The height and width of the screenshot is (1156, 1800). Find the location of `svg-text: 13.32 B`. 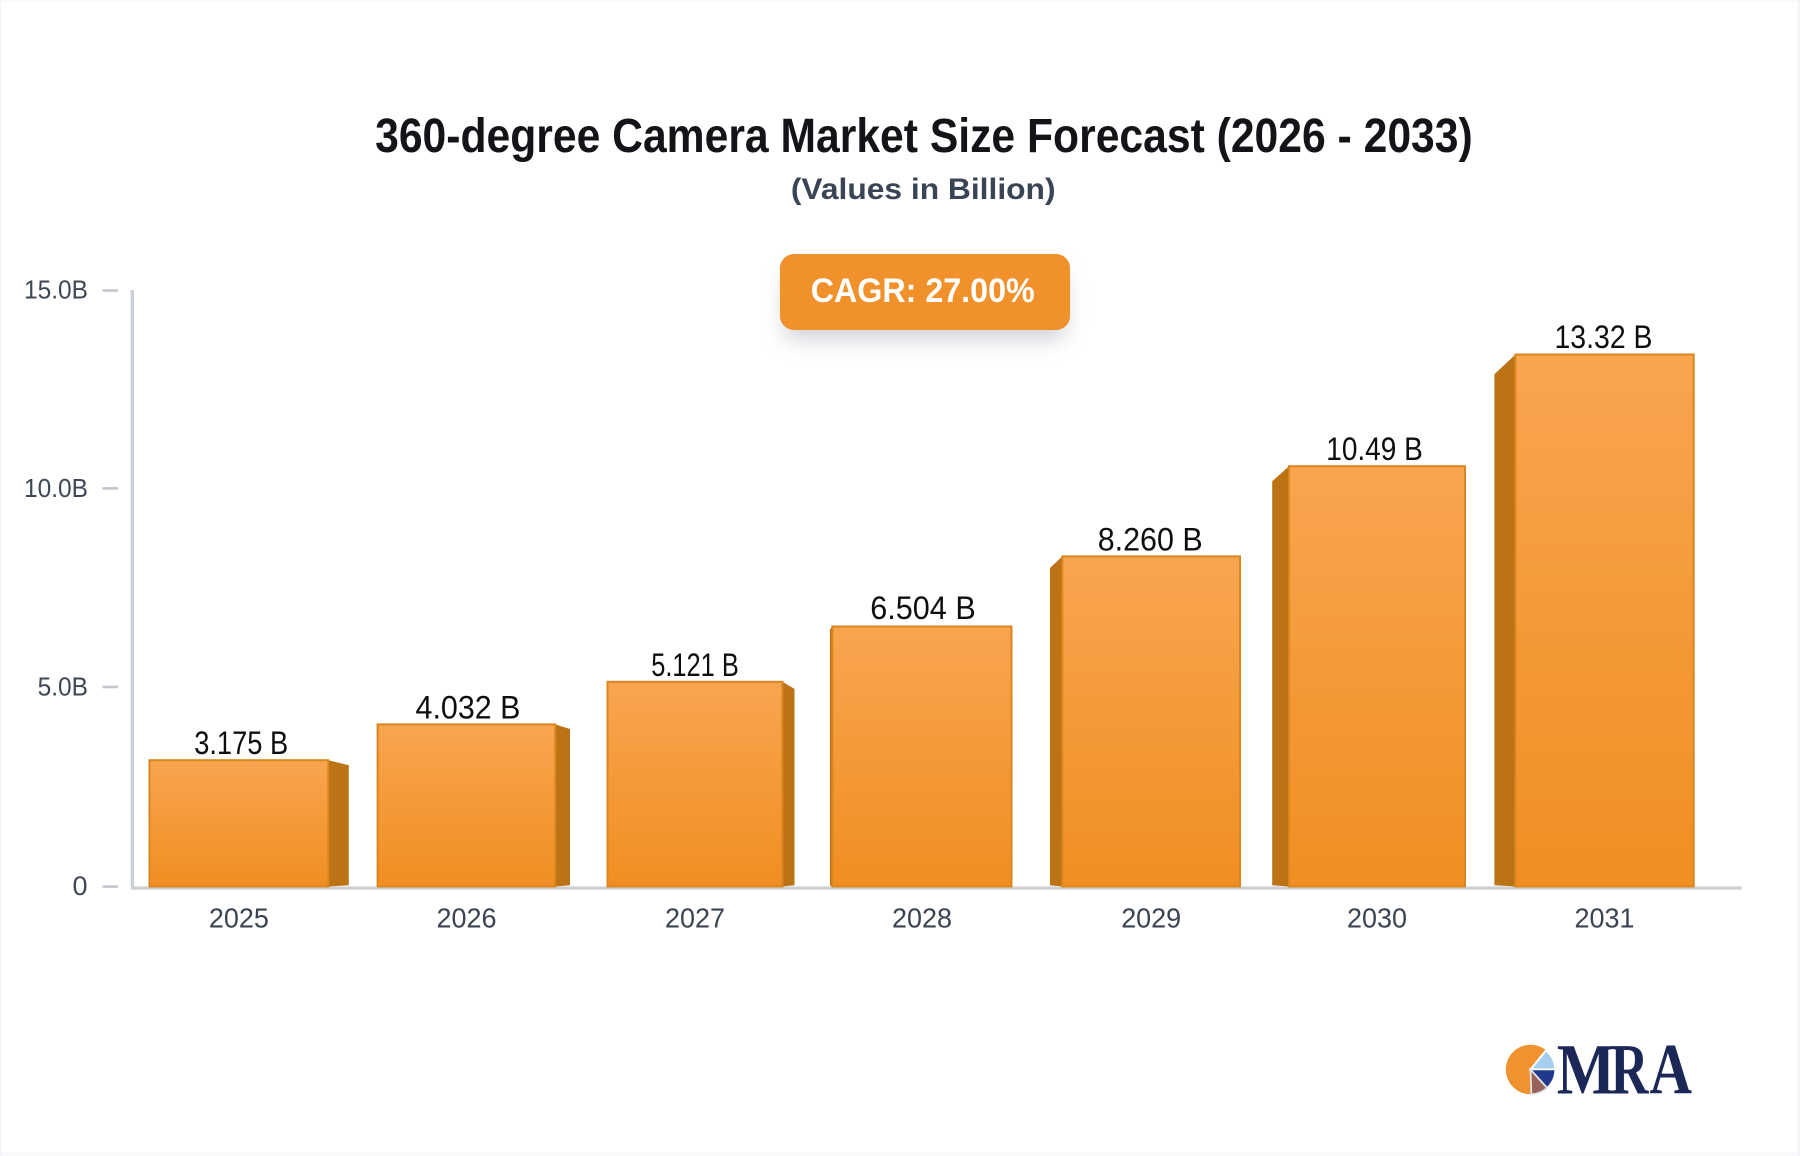

svg-text: 13.32 B is located at coordinates (1604, 337).